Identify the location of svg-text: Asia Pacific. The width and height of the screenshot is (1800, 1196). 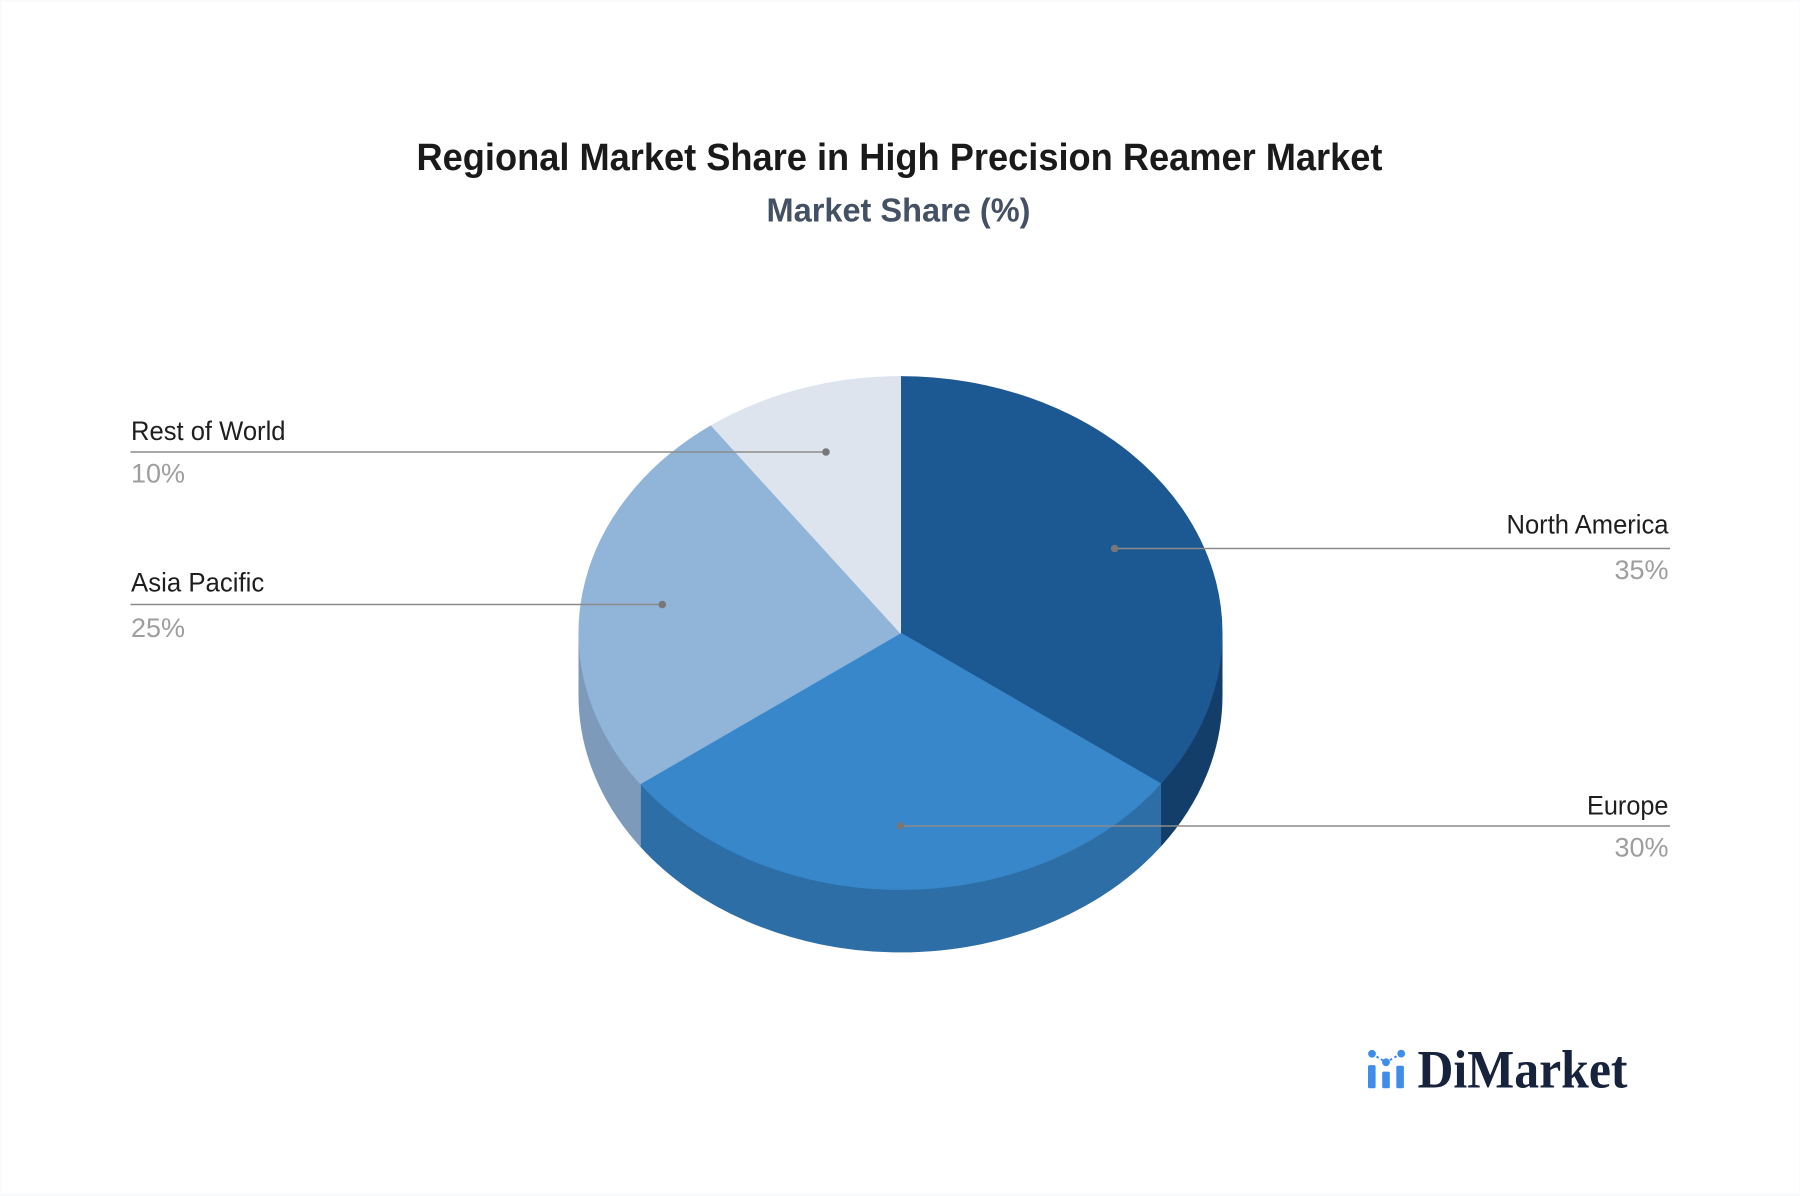
(197, 583).